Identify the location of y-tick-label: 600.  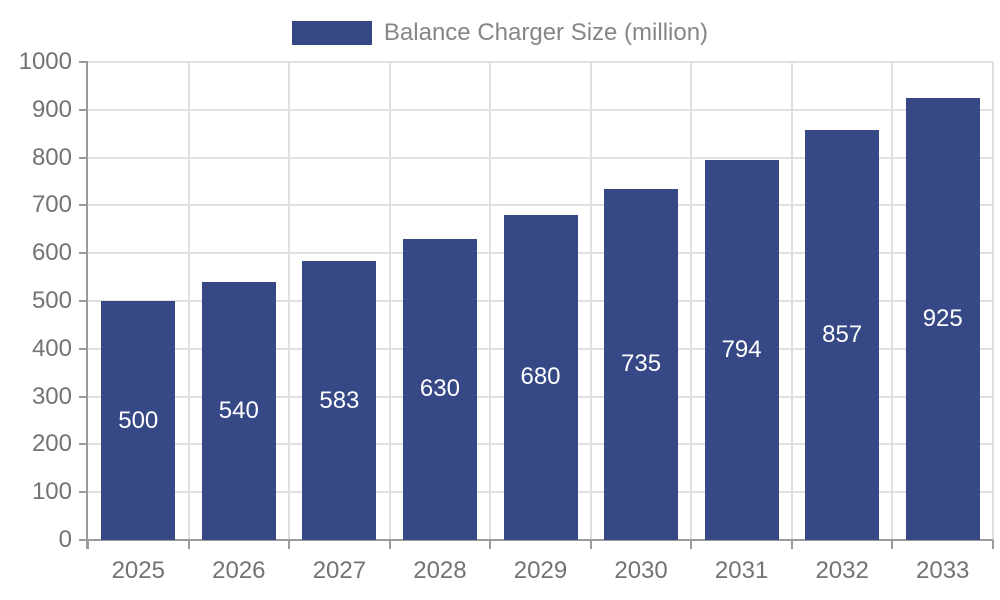
(51, 253).